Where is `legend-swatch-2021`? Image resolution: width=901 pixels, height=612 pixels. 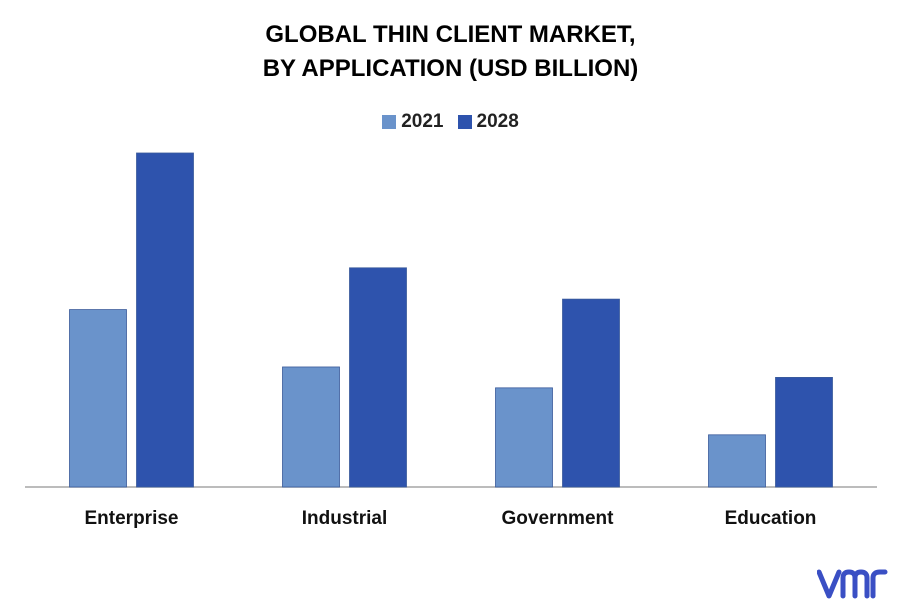
legend-swatch-2021 is located at coordinates (389, 122).